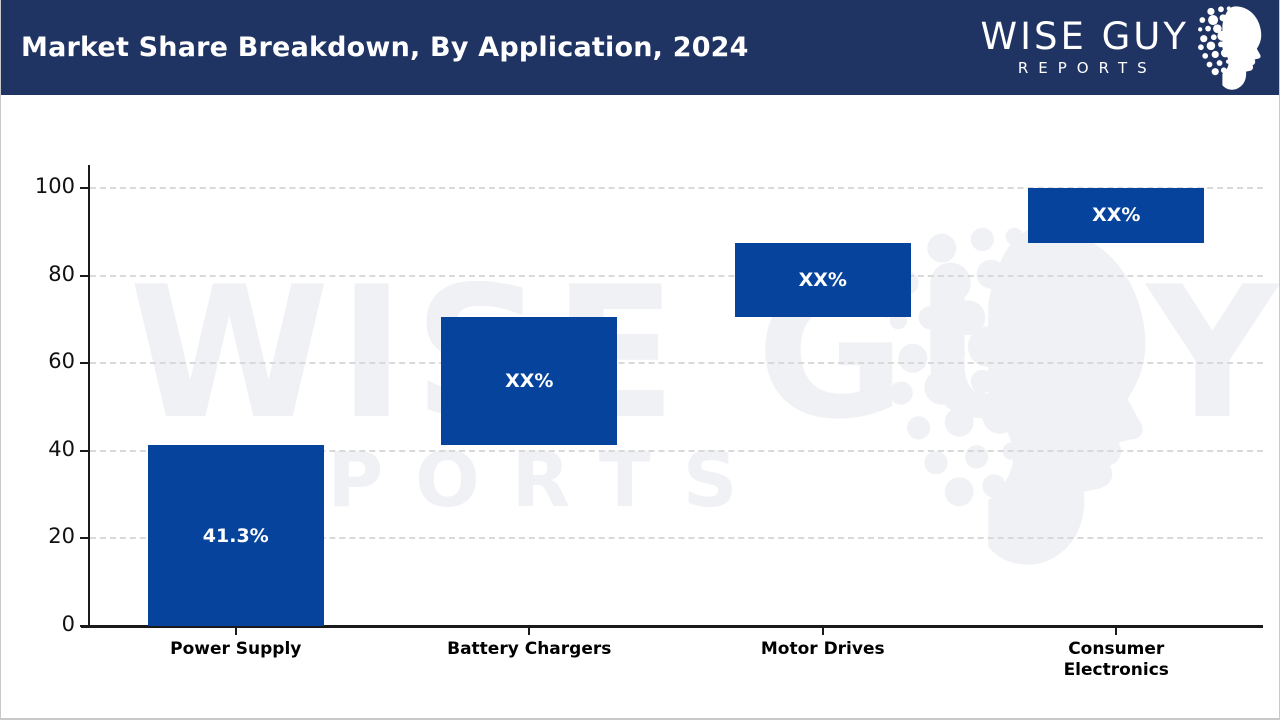  I want to click on x-category-label: Consumer Electronics, so click(1116, 660).